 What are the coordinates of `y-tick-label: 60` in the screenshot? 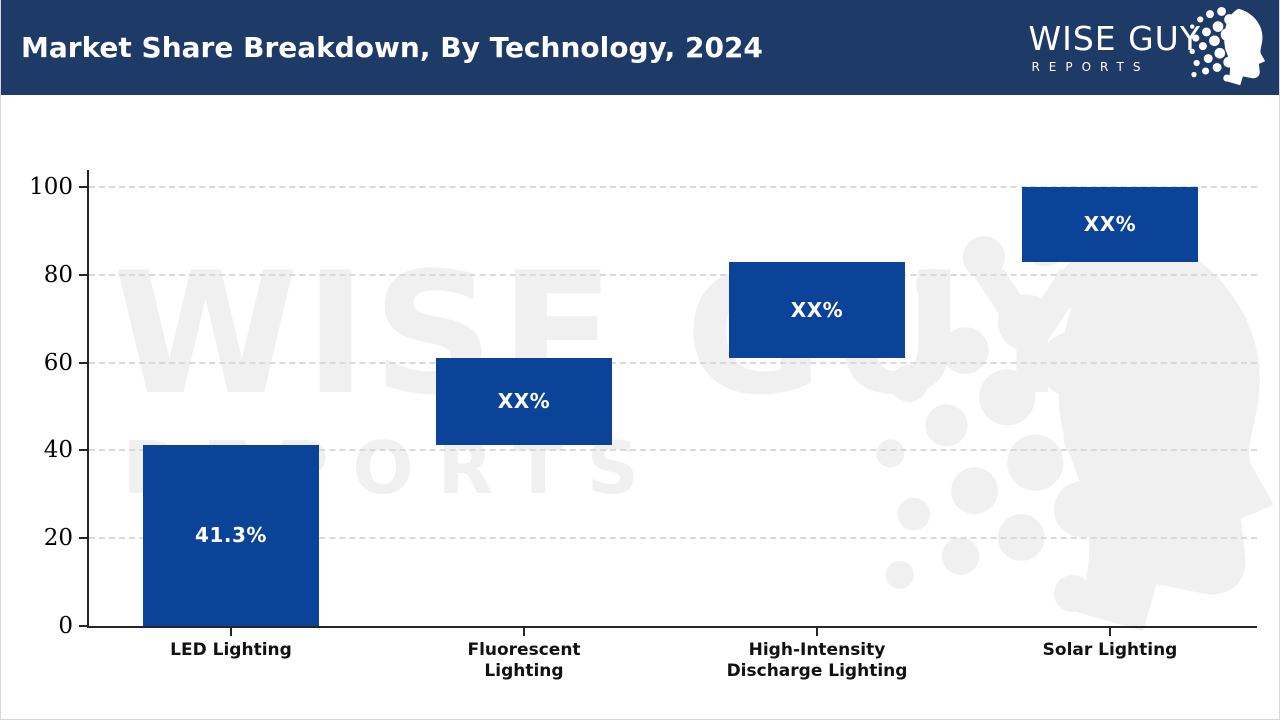 It's located at (58, 362).